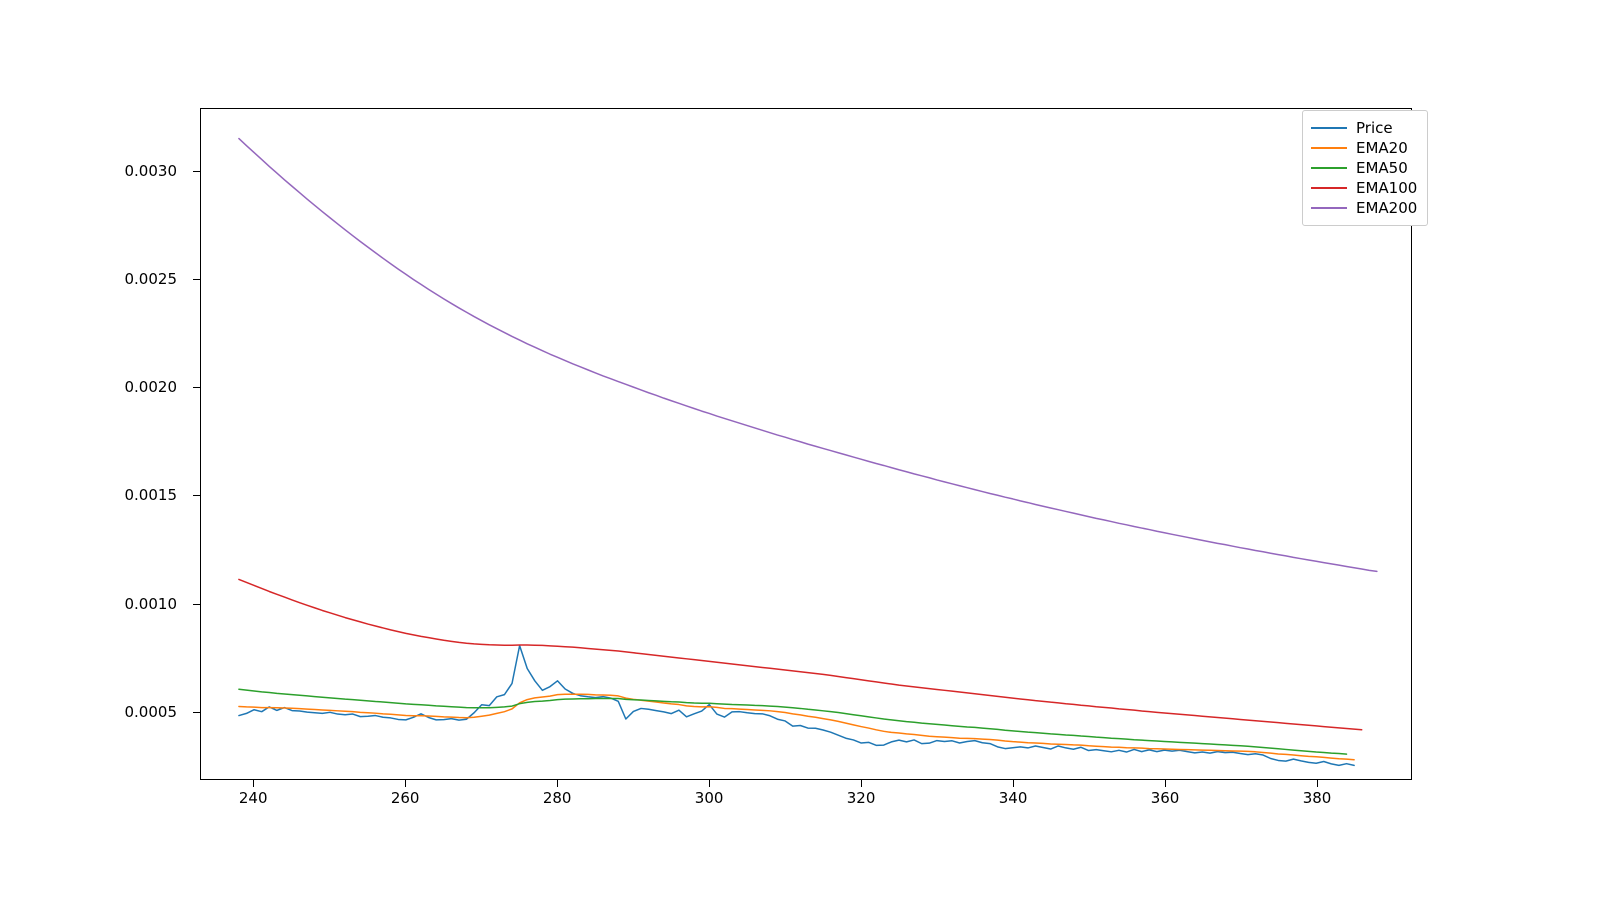  Describe the element at coordinates (1382, 168) in the screenshot. I see `legend-label: EMA50` at that location.